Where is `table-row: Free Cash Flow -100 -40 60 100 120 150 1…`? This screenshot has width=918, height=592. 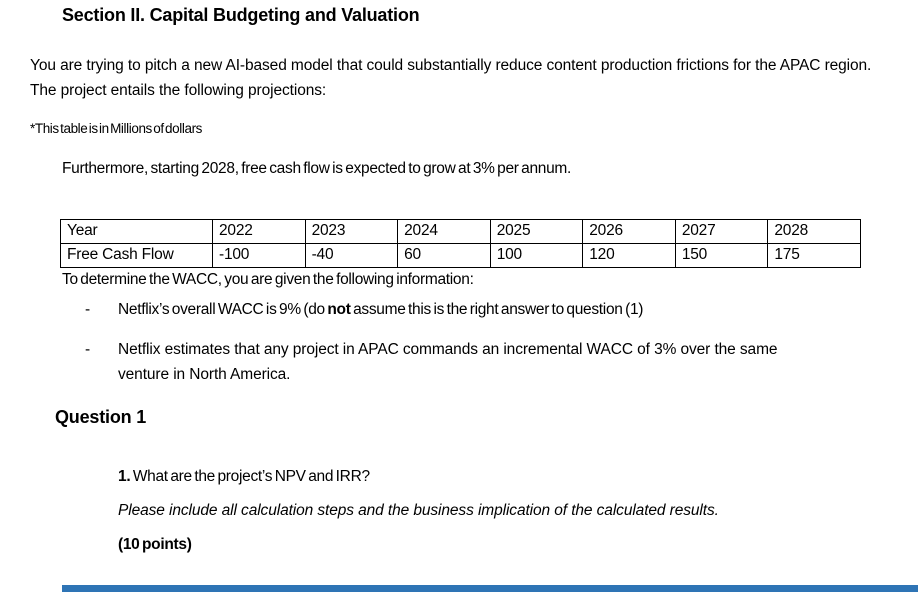 table-row: Free Cash Flow -100 -40 60 100 120 150 1… is located at coordinates (460, 255).